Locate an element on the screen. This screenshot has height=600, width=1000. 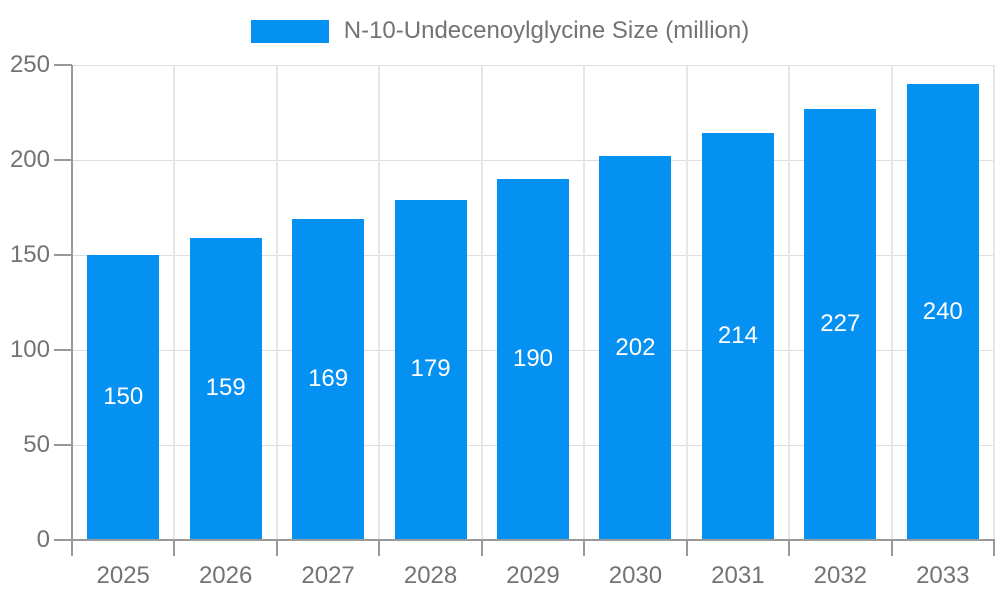
bar-value-label: 179 is located at coordinates (430, 369).